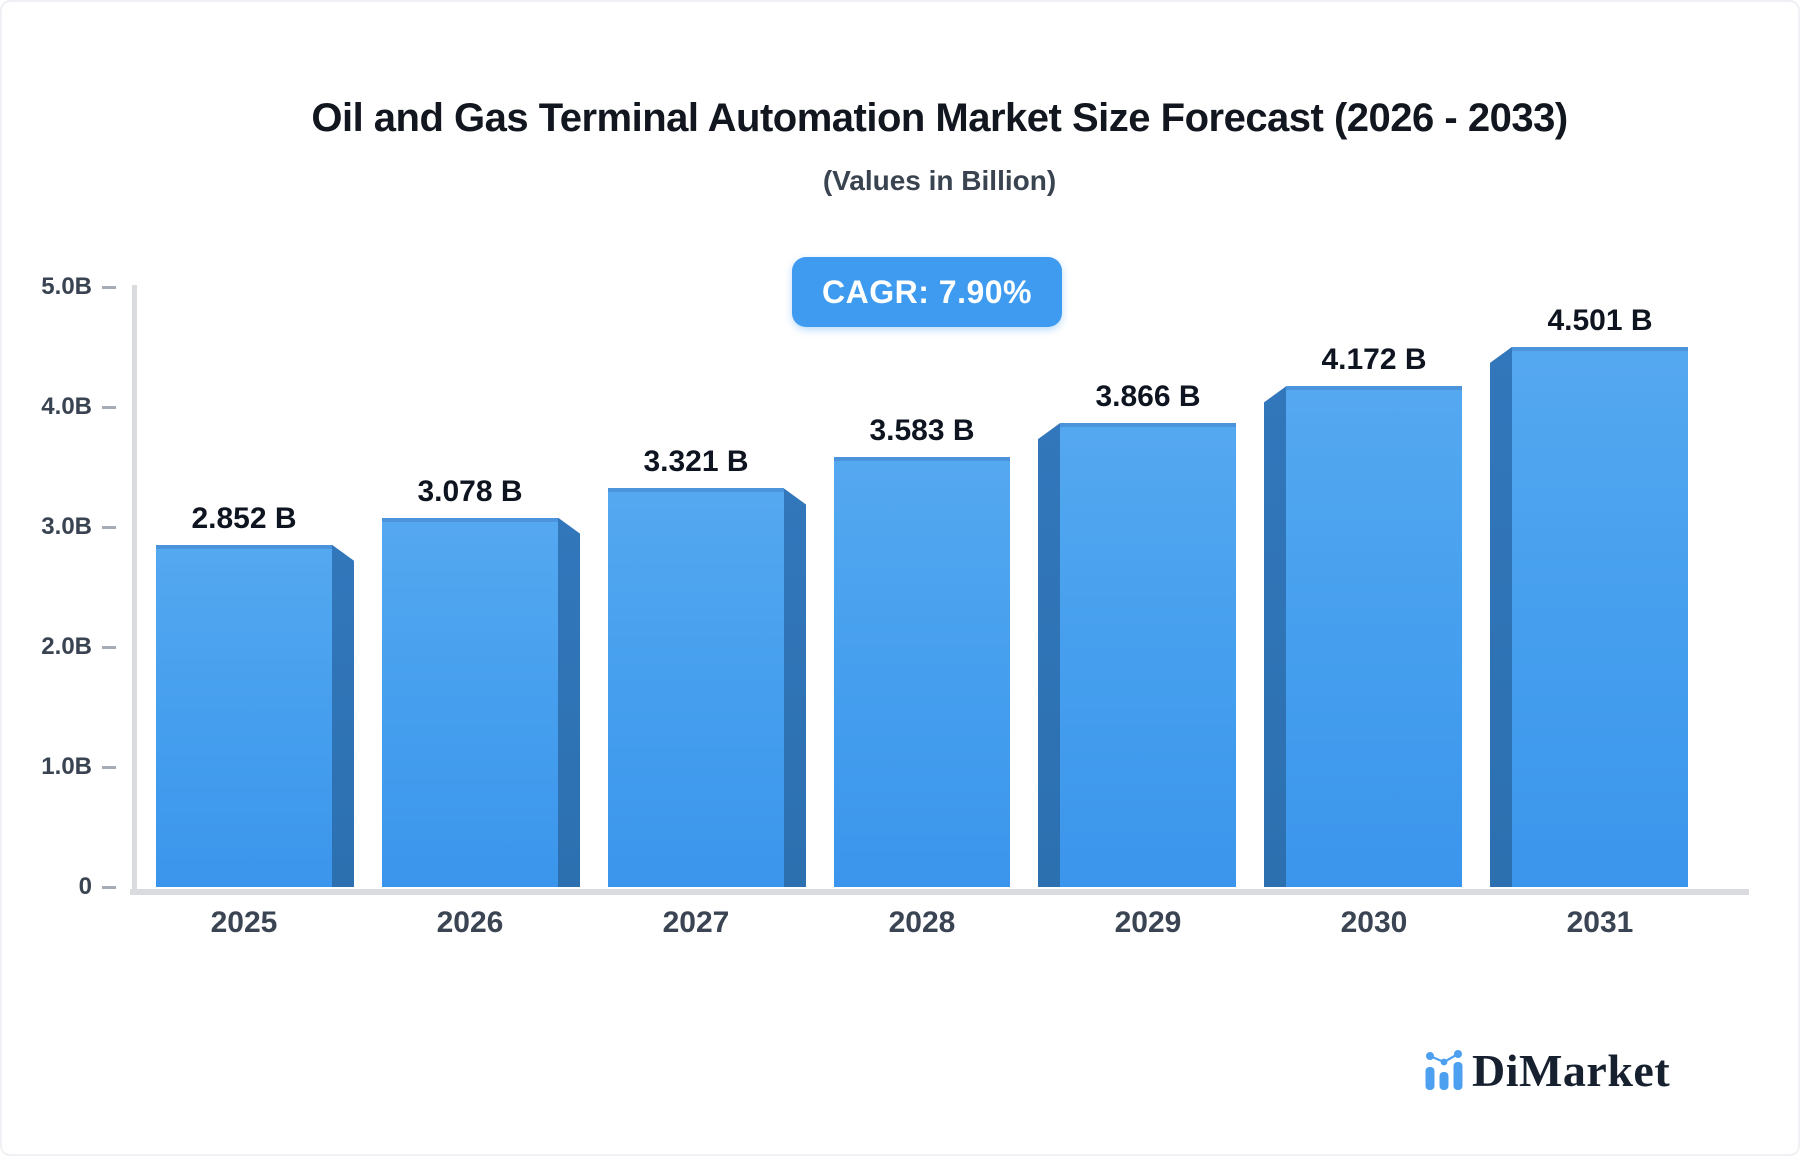  Describe the element at coordinates (939, 892) in the screenshot. I see `x-axis-line` at that location.